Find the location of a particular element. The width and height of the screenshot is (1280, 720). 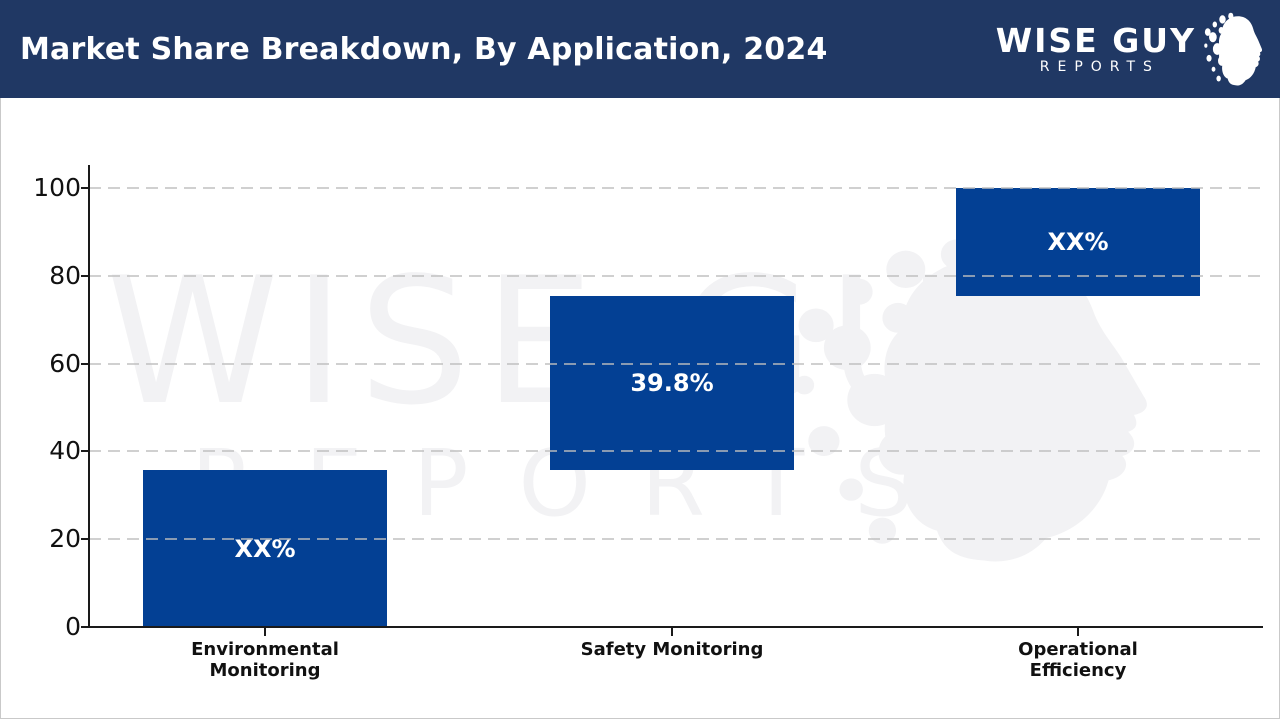

bar-value-label: 39.8% is located at coordinates (672, 382).